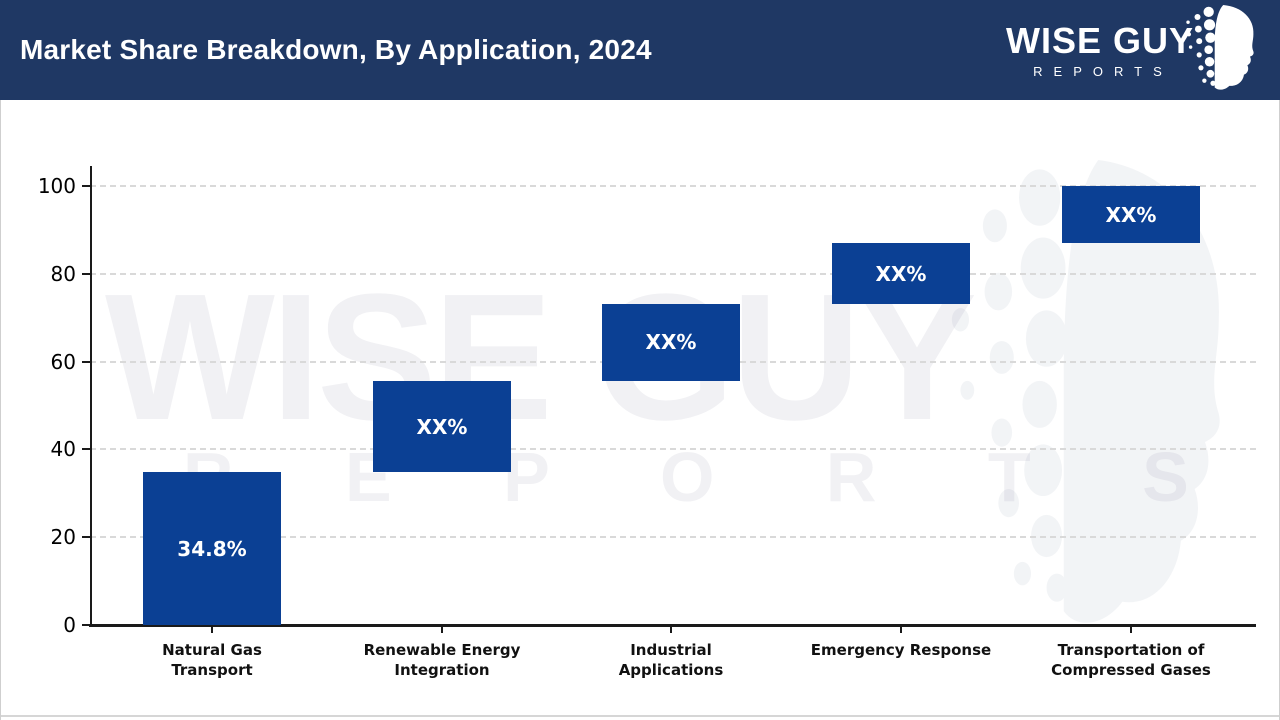 The image size is (1280, 720). What do you see at coordinates (640, 716) in the screenshot?
I see `bottom-divider` at bounding box center [640, 716].